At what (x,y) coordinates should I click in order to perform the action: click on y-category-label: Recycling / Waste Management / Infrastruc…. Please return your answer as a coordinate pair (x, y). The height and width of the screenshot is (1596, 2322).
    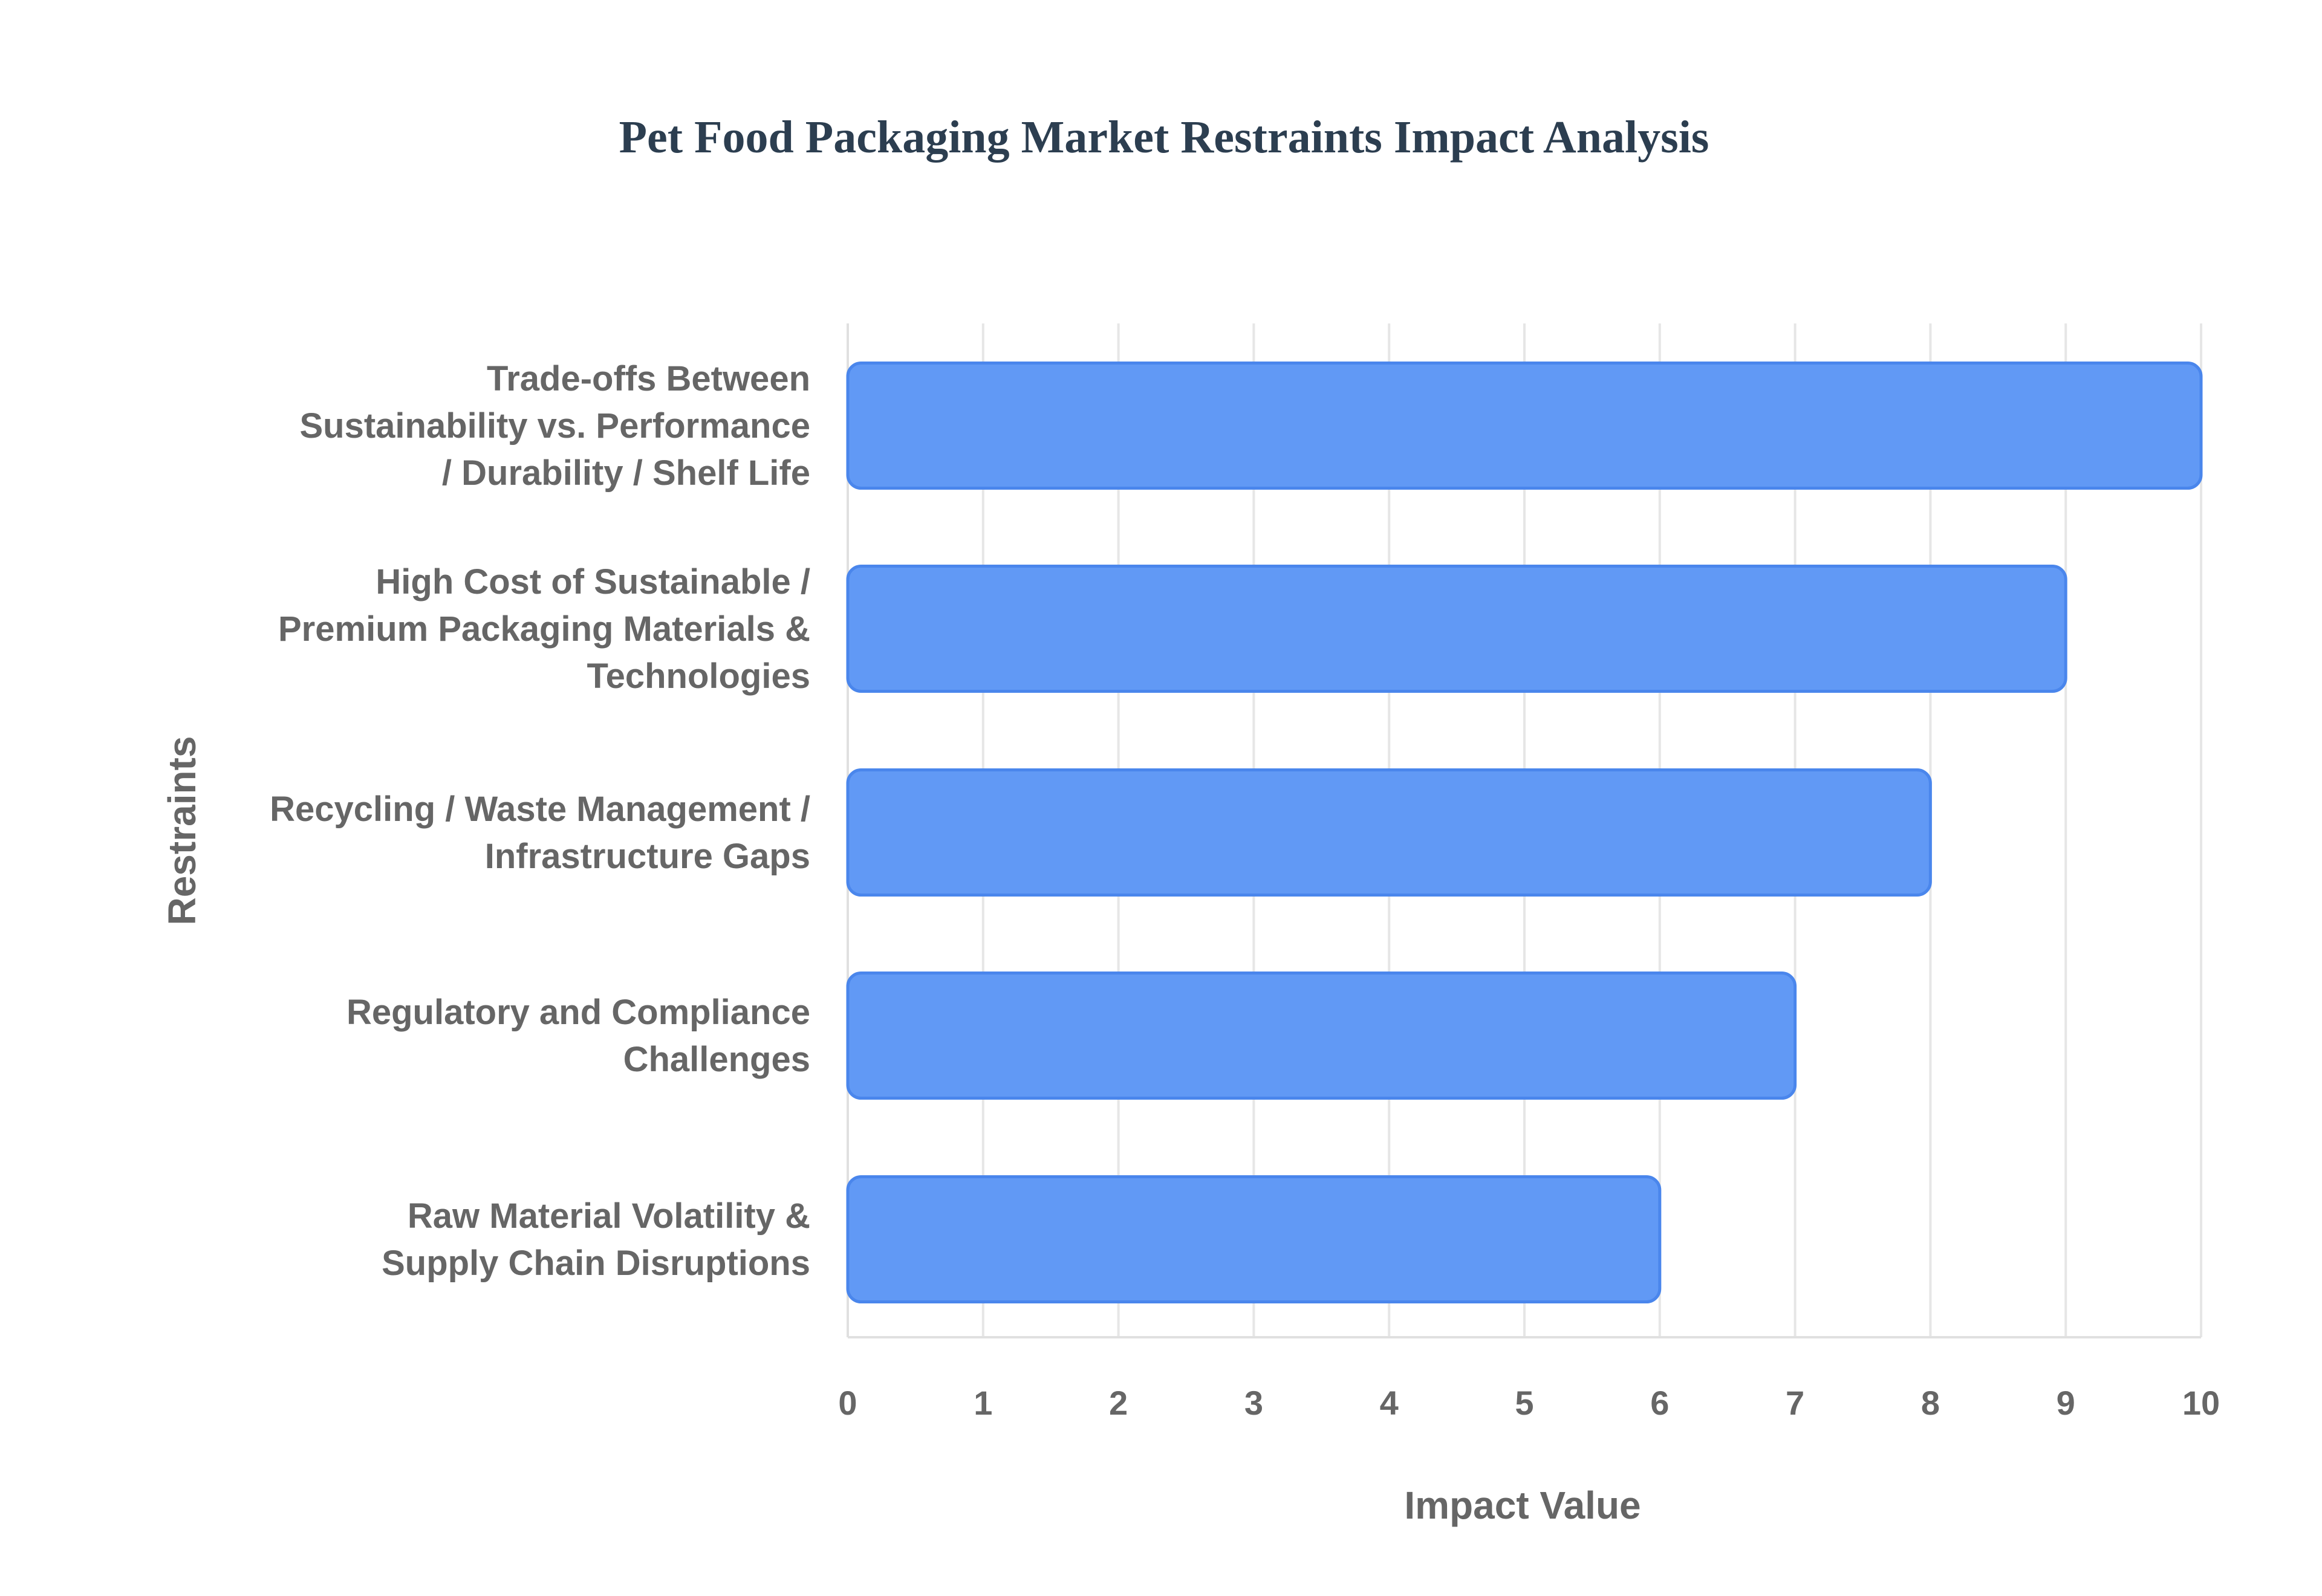
    Looking at the image, I should click on (540, 833).